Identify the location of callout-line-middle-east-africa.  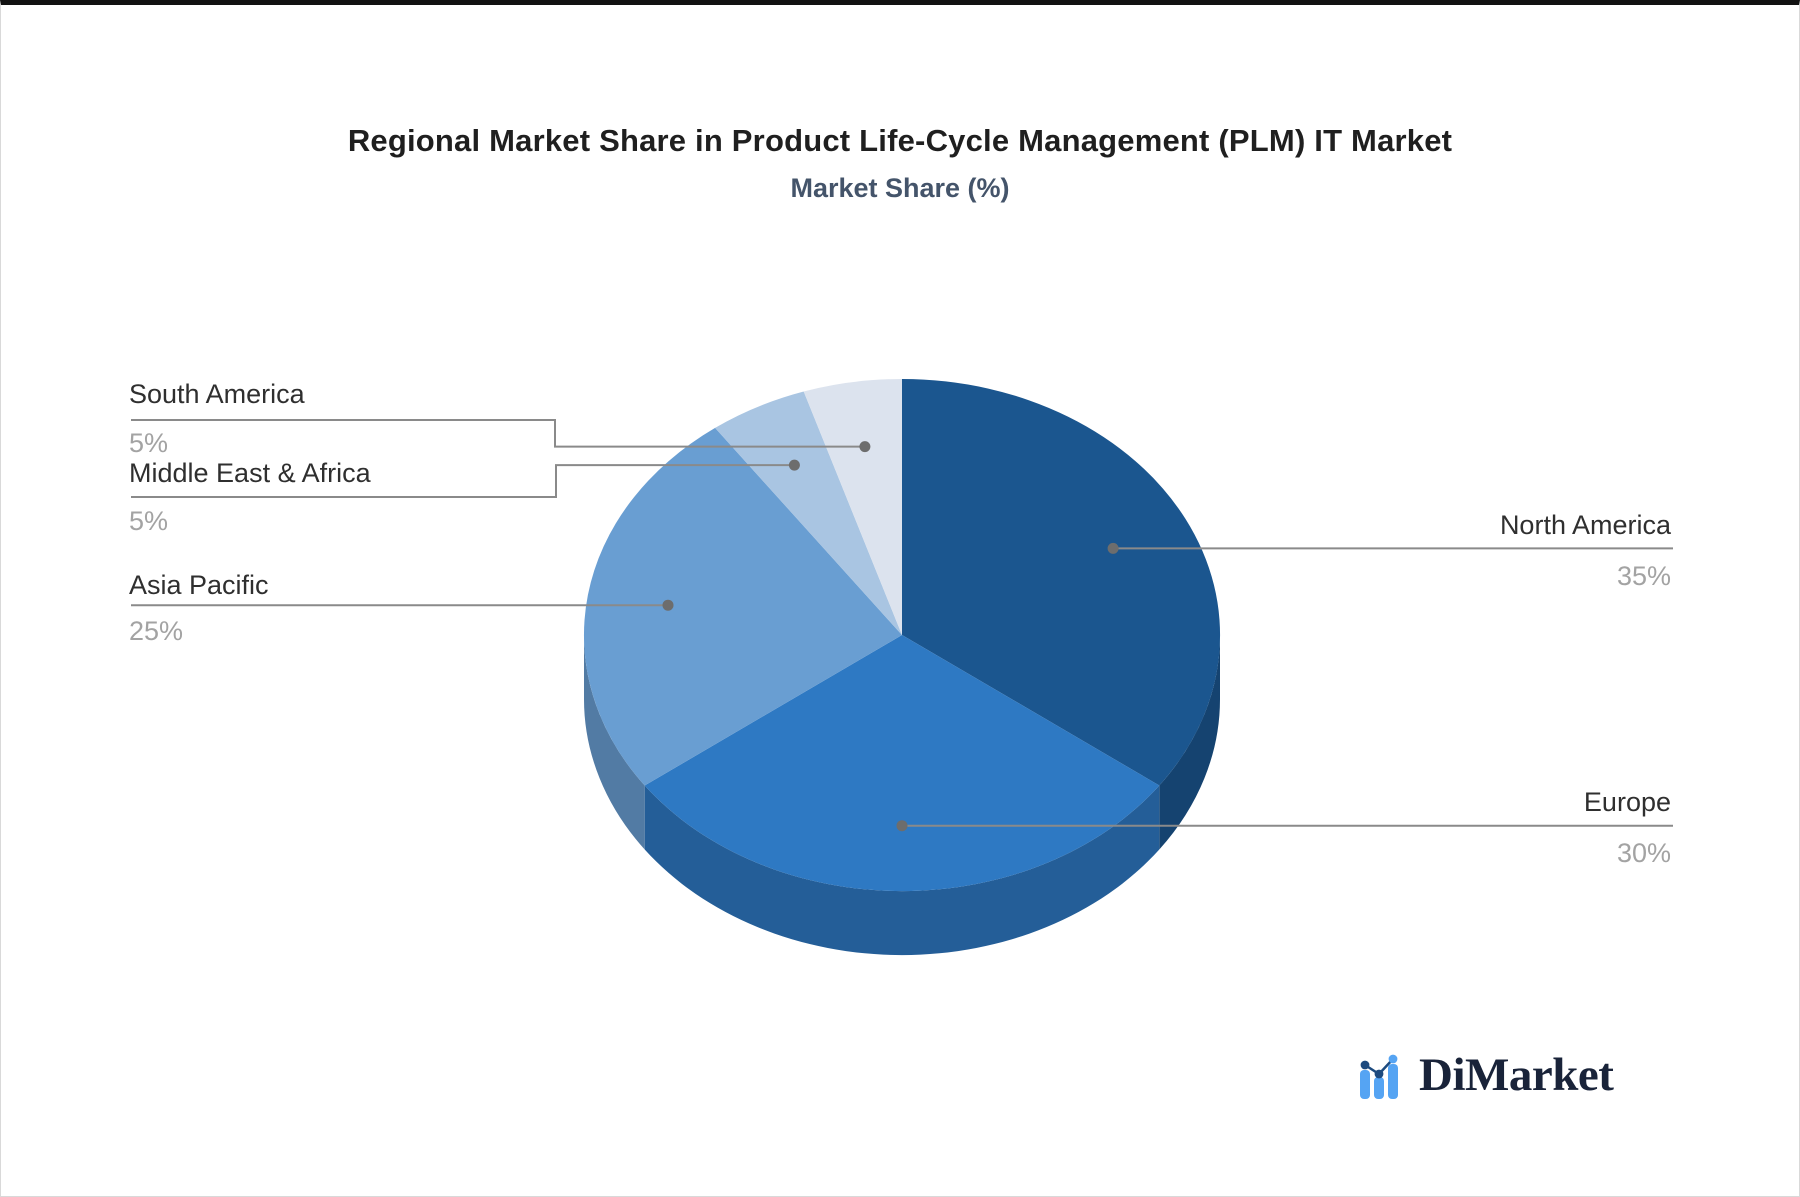
(463, 481).